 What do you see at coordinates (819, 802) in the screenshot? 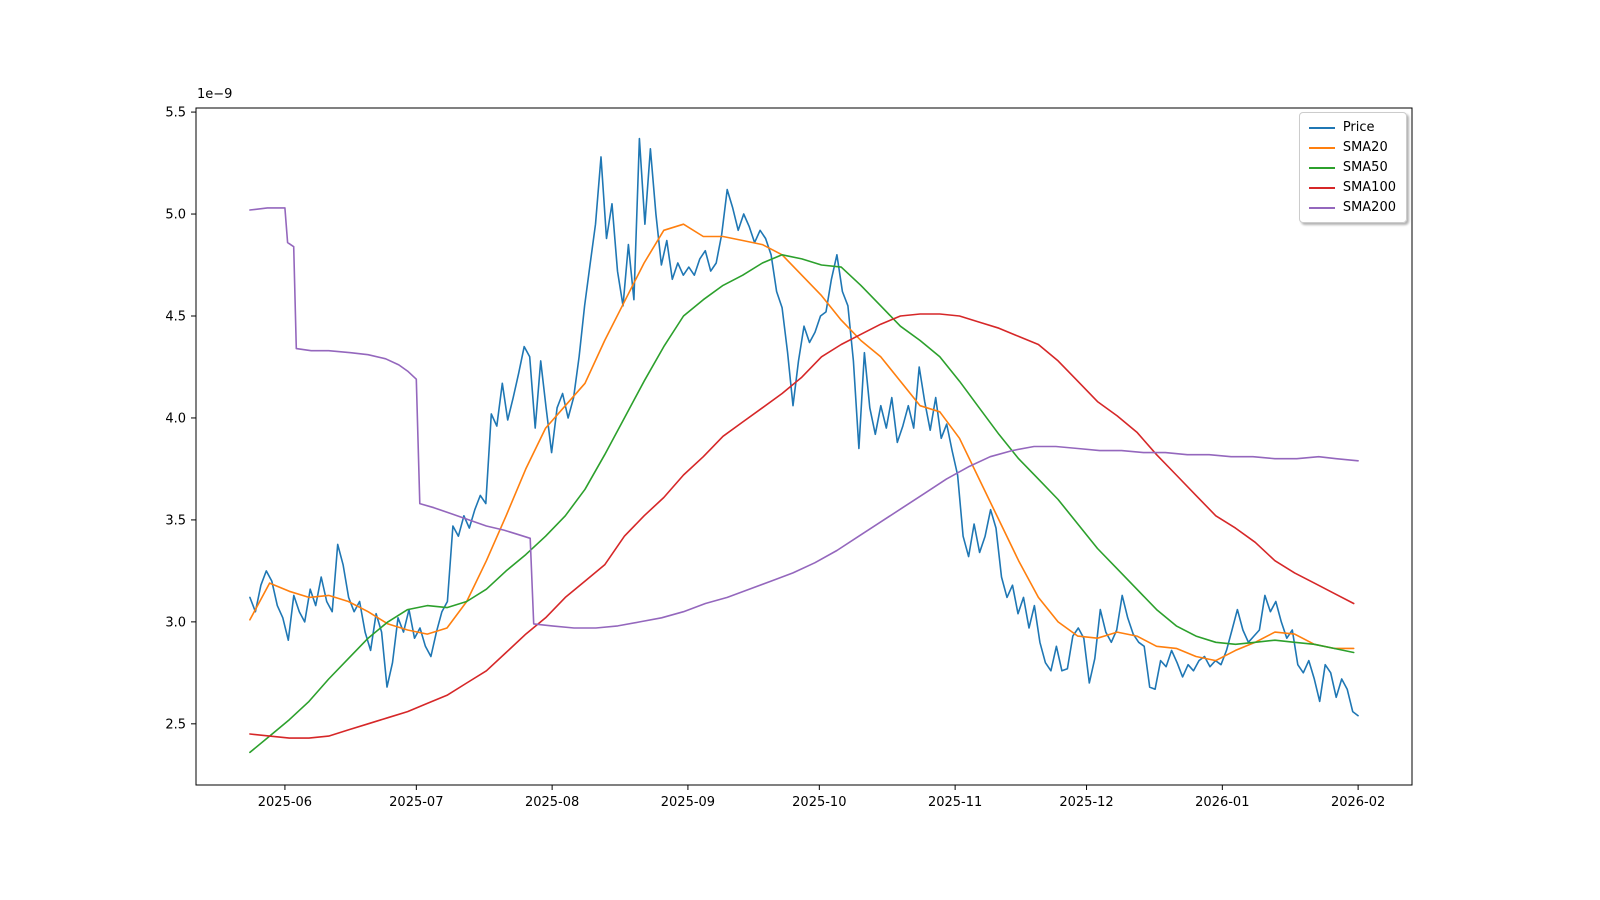
I see `x-tick-label: 2025-10` at bounding box center [819, 802].